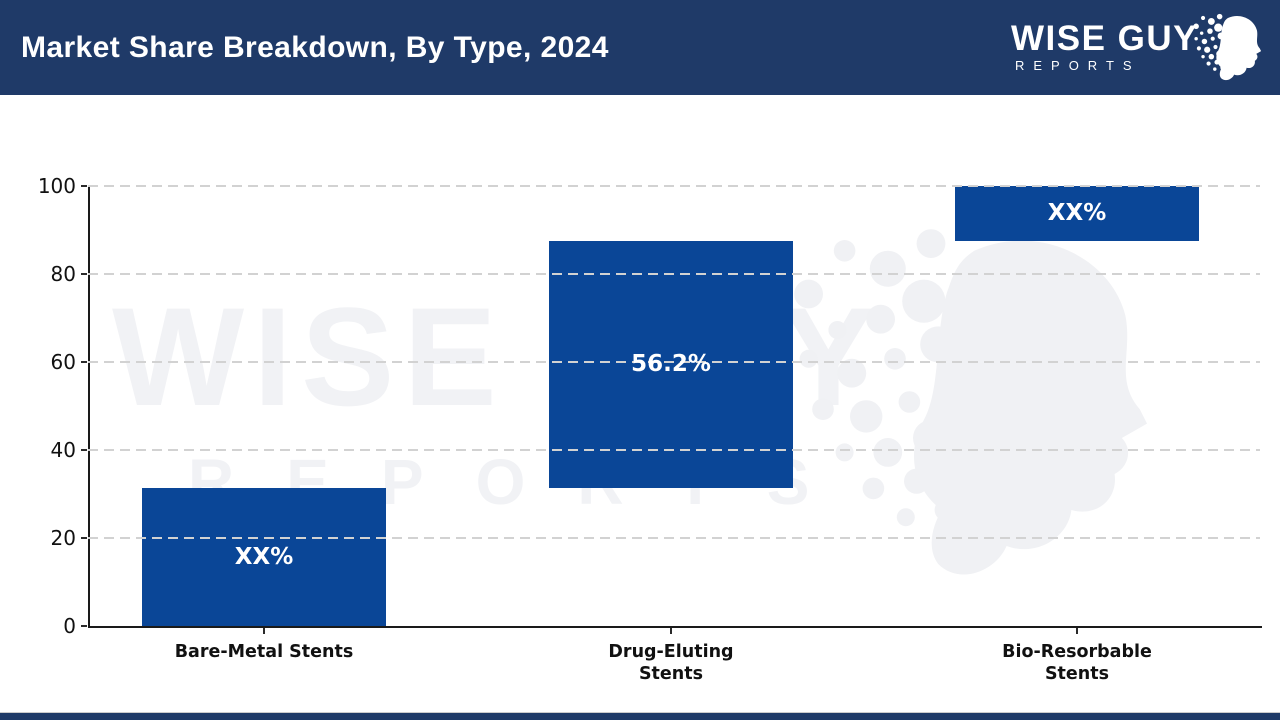 The height and width of the screenshot is (720, 1280). Describe the element at coordinates (63, 538) in the screenshot. I see `y-tick-label: 20` at that location.